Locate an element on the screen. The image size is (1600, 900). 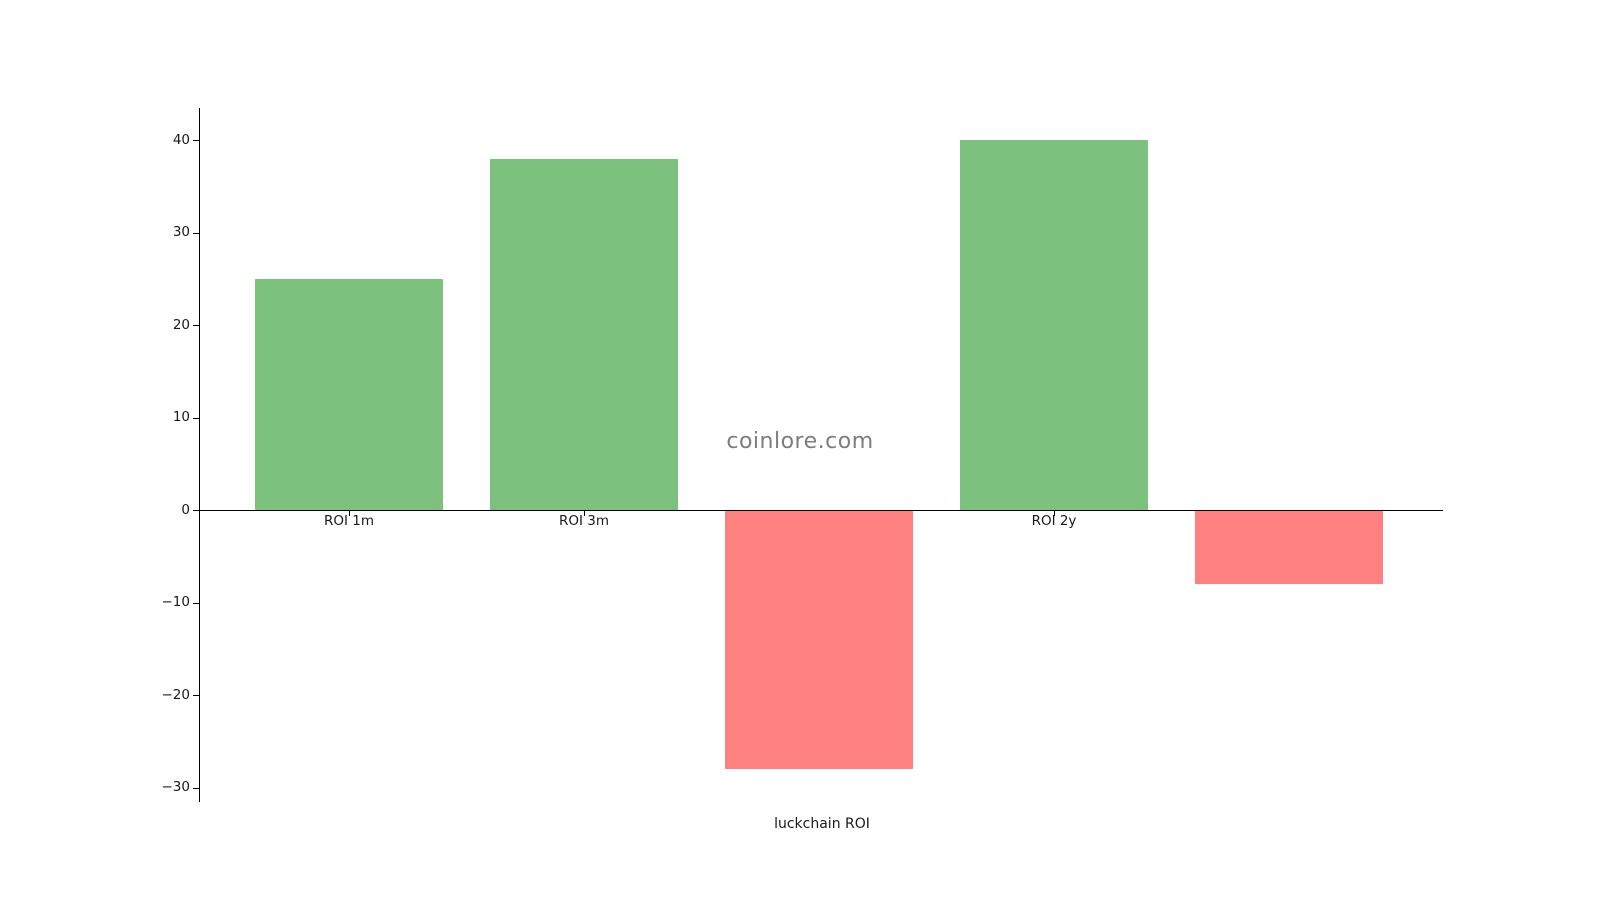
x-tick-label: ROI 1m is located at coordinates (349, 521).